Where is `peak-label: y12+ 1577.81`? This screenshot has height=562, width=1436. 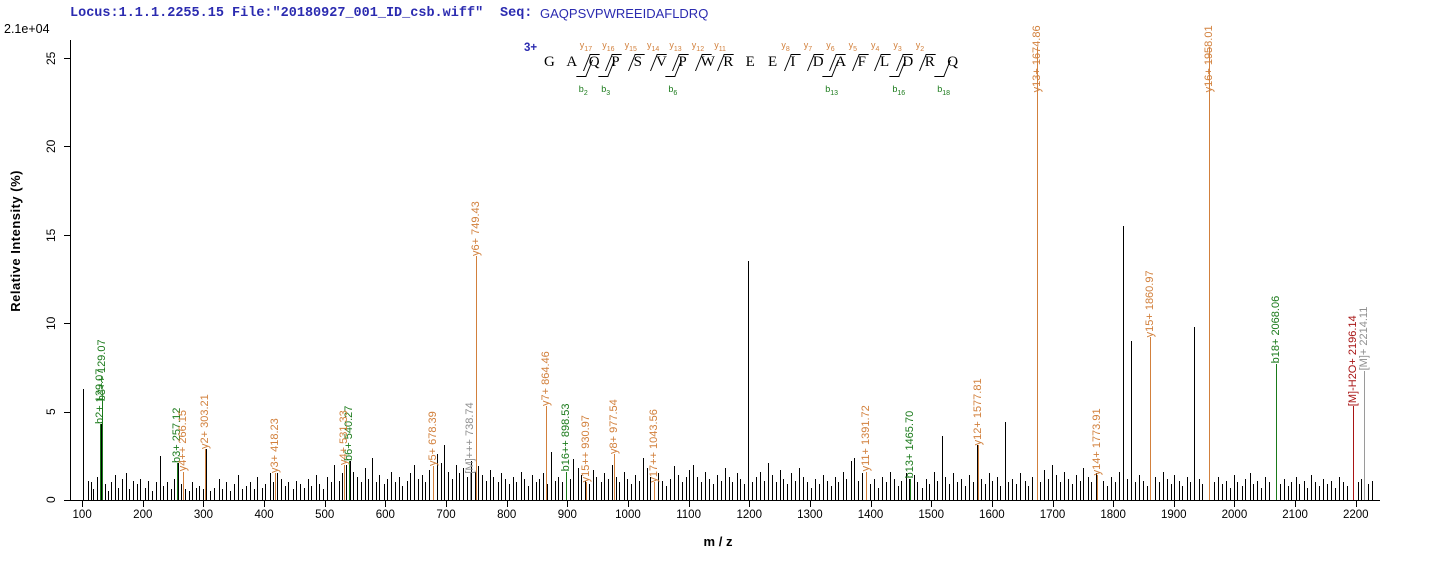 peak-label: y12+ 1577.81 is located at coordinates (978, 412).